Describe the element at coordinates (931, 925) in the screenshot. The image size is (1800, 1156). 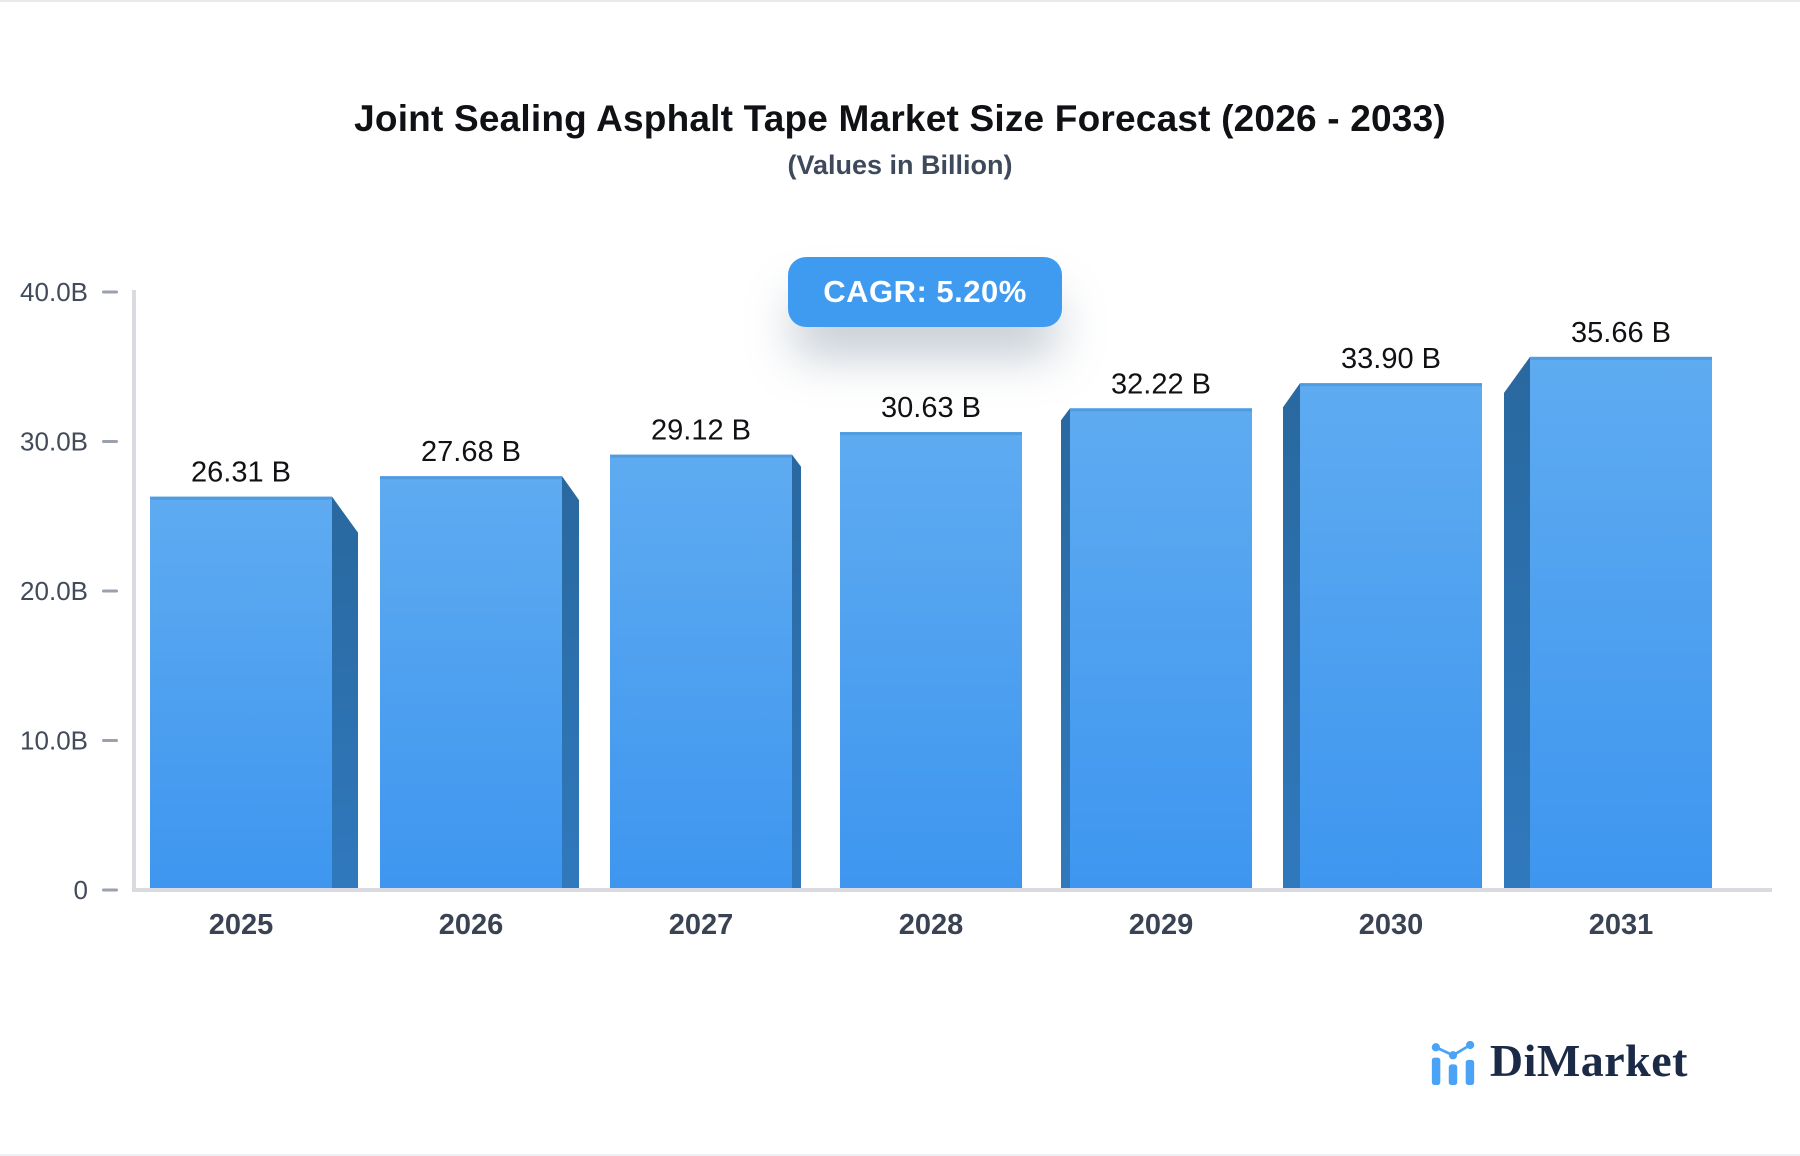
I see `x-axis-label: 2028` at that location.